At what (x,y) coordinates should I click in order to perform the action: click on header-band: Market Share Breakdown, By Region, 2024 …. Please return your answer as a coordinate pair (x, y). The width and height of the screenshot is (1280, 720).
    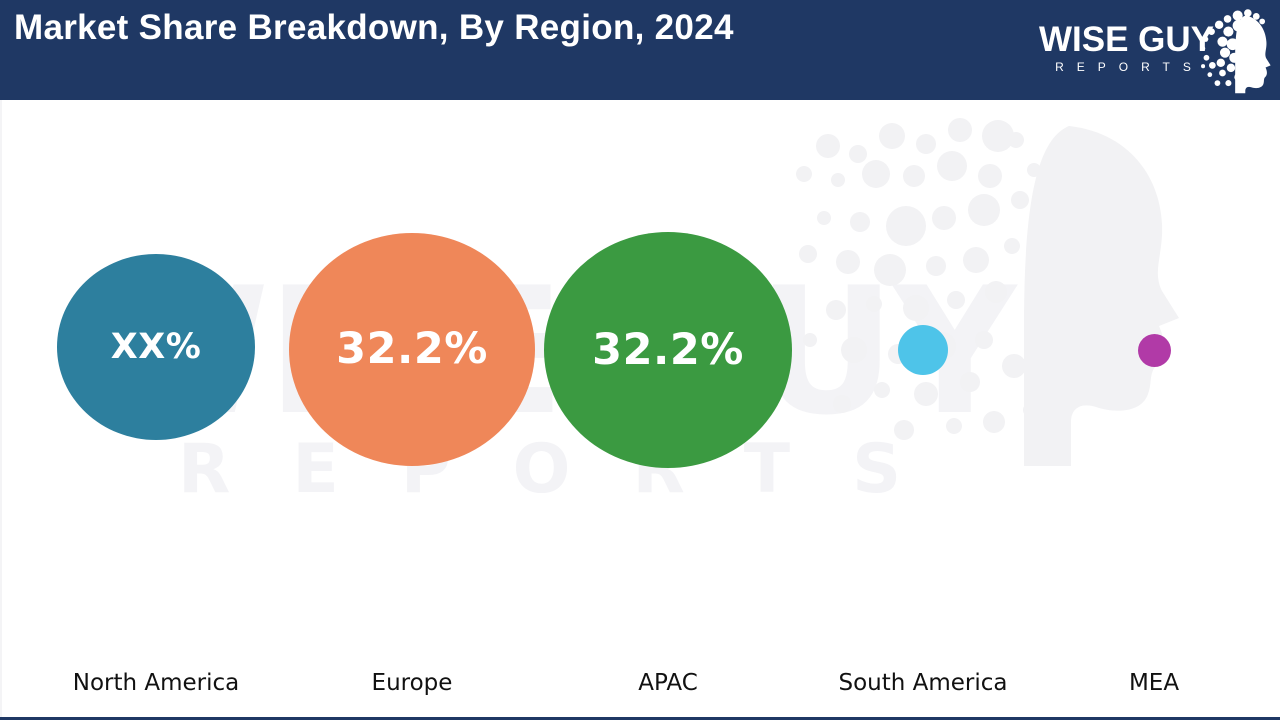
    Looking at the image, I should click on (640, 50).